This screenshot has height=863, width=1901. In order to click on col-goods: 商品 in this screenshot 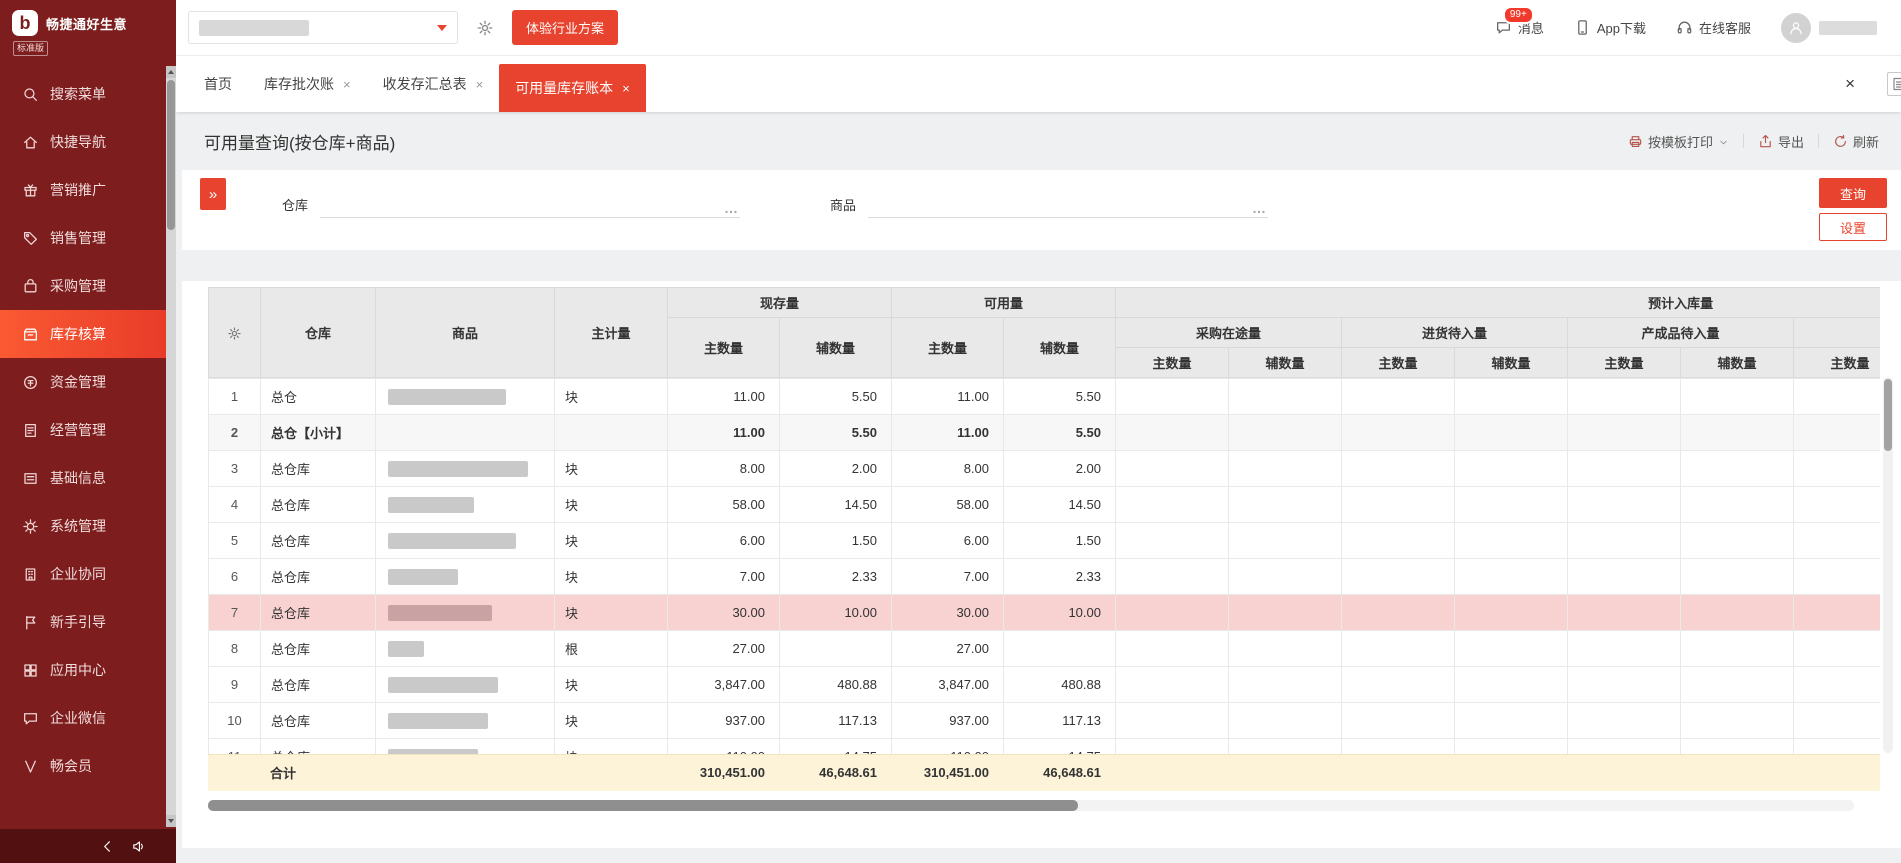, I will do `click(465, 332)`.